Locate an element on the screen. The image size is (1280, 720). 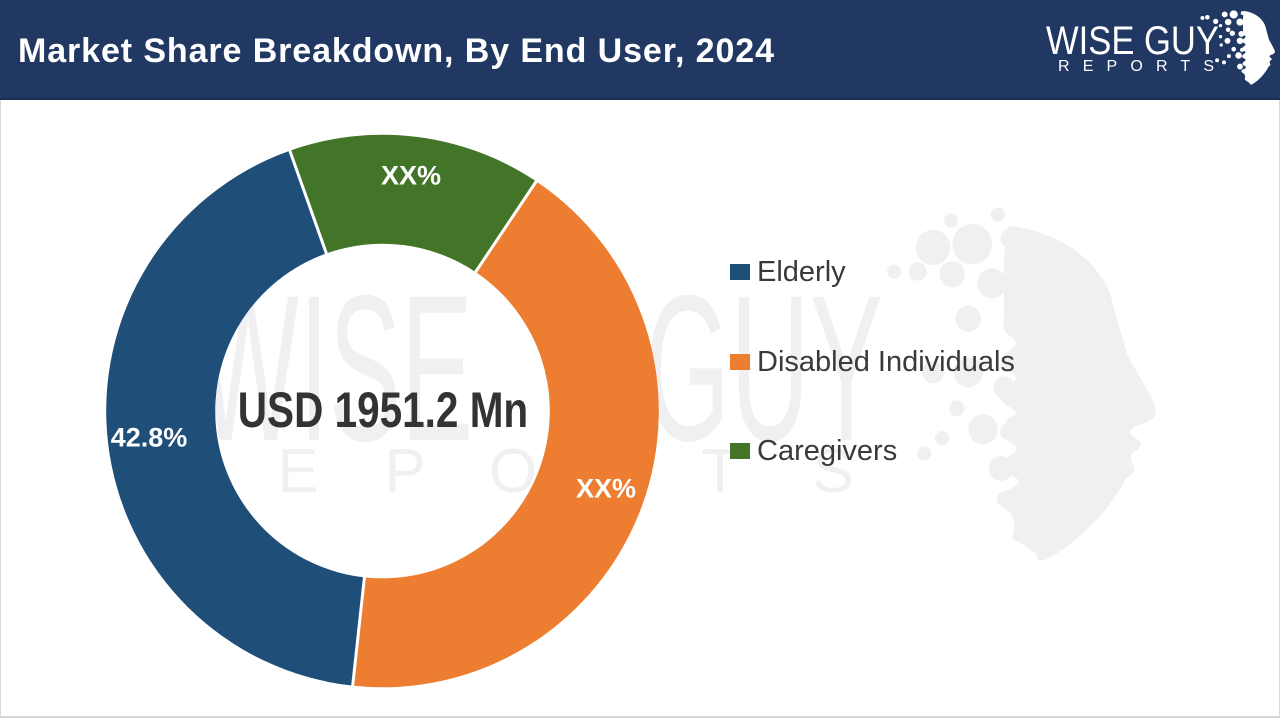
svg-text: WISE GUY is located at coordinates (1132, 41).